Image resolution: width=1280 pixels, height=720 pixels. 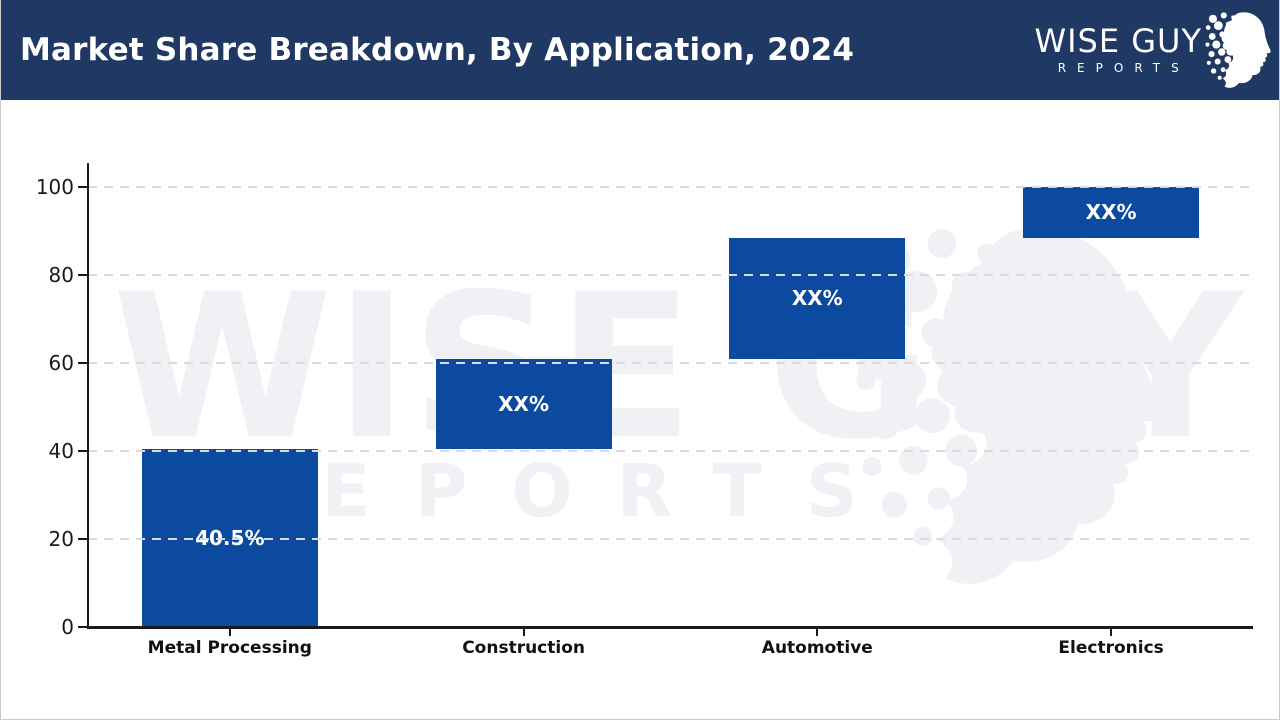 What do you see at coordinates (61, 275) in the screenshot?
I see `y-tick-label-80-text: 80` at bounding box center [61, 275].